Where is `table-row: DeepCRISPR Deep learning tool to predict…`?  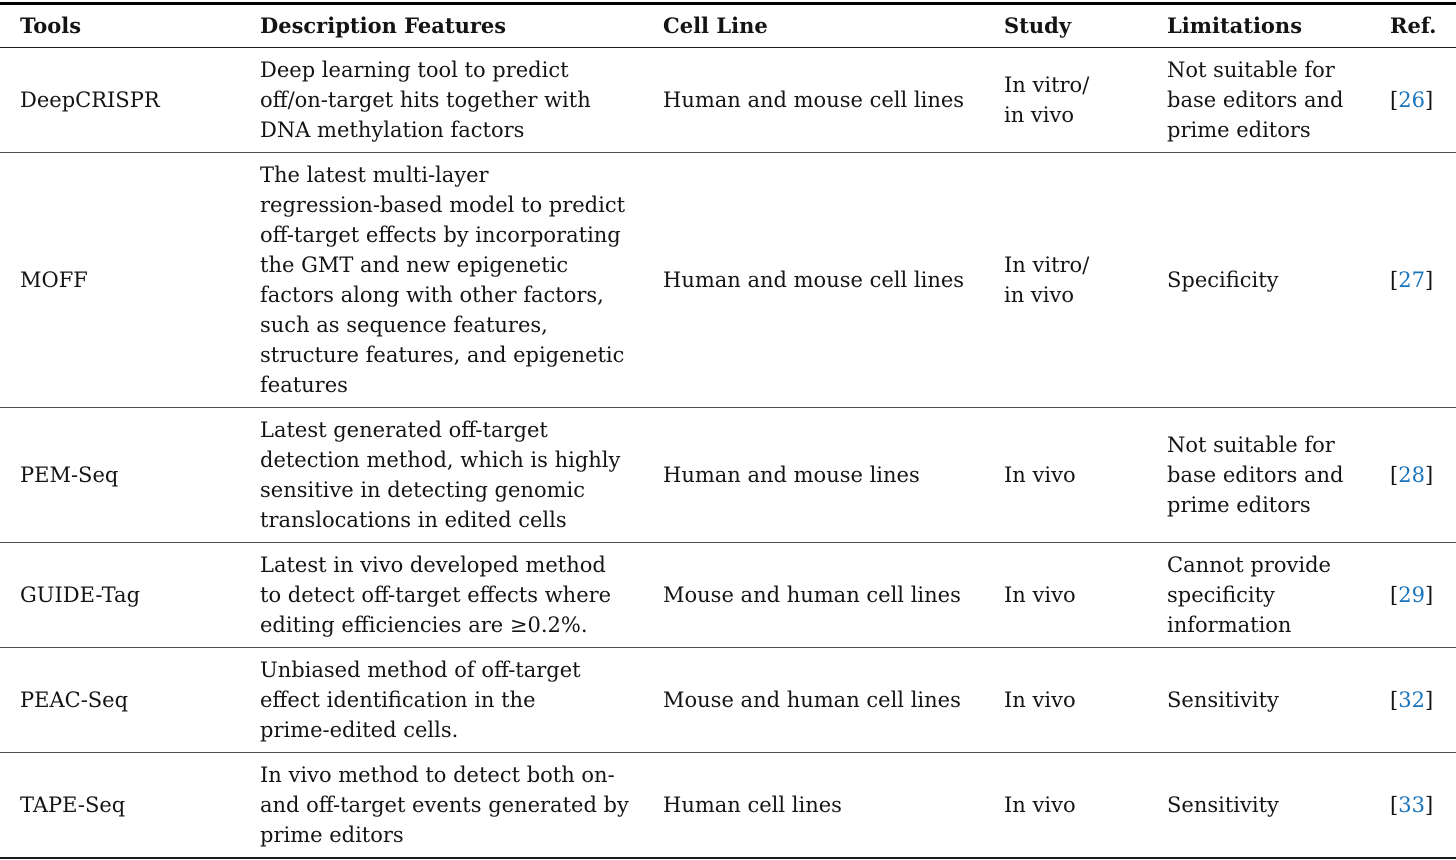
table-row: DeepCRISPR Deep learning tool to predict… is located at coordinates (728, 100).